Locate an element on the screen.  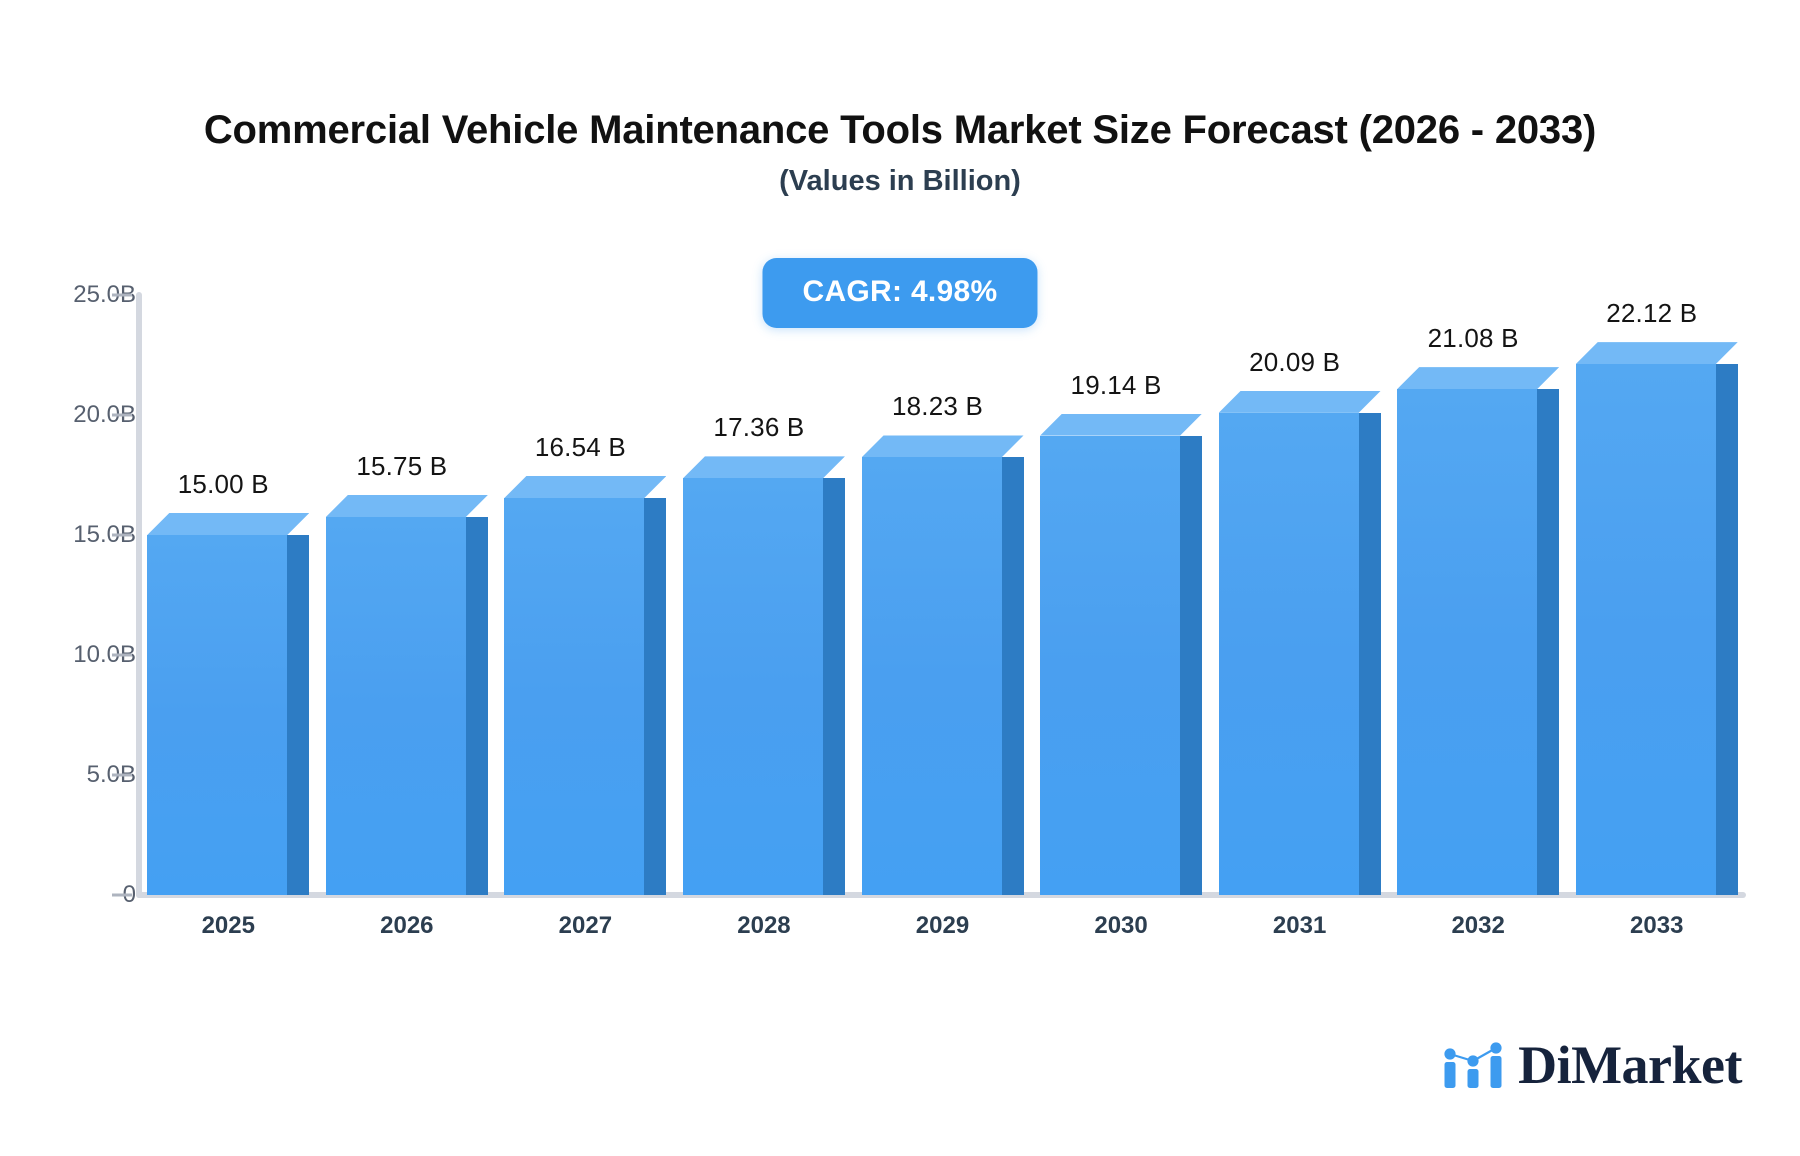
x-axis-tick-label: 2033 is located at coordinates (1657, 925).